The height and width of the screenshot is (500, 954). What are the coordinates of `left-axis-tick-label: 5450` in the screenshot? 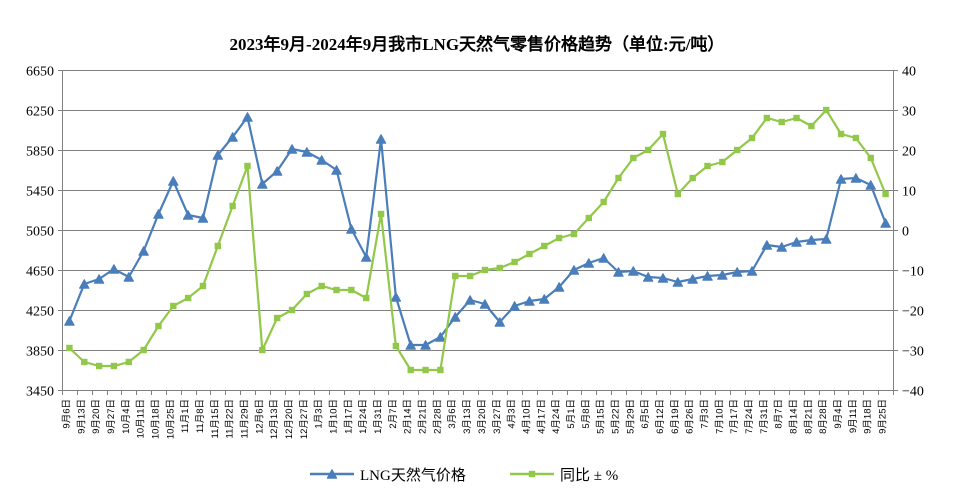 It's located at (40, 192).